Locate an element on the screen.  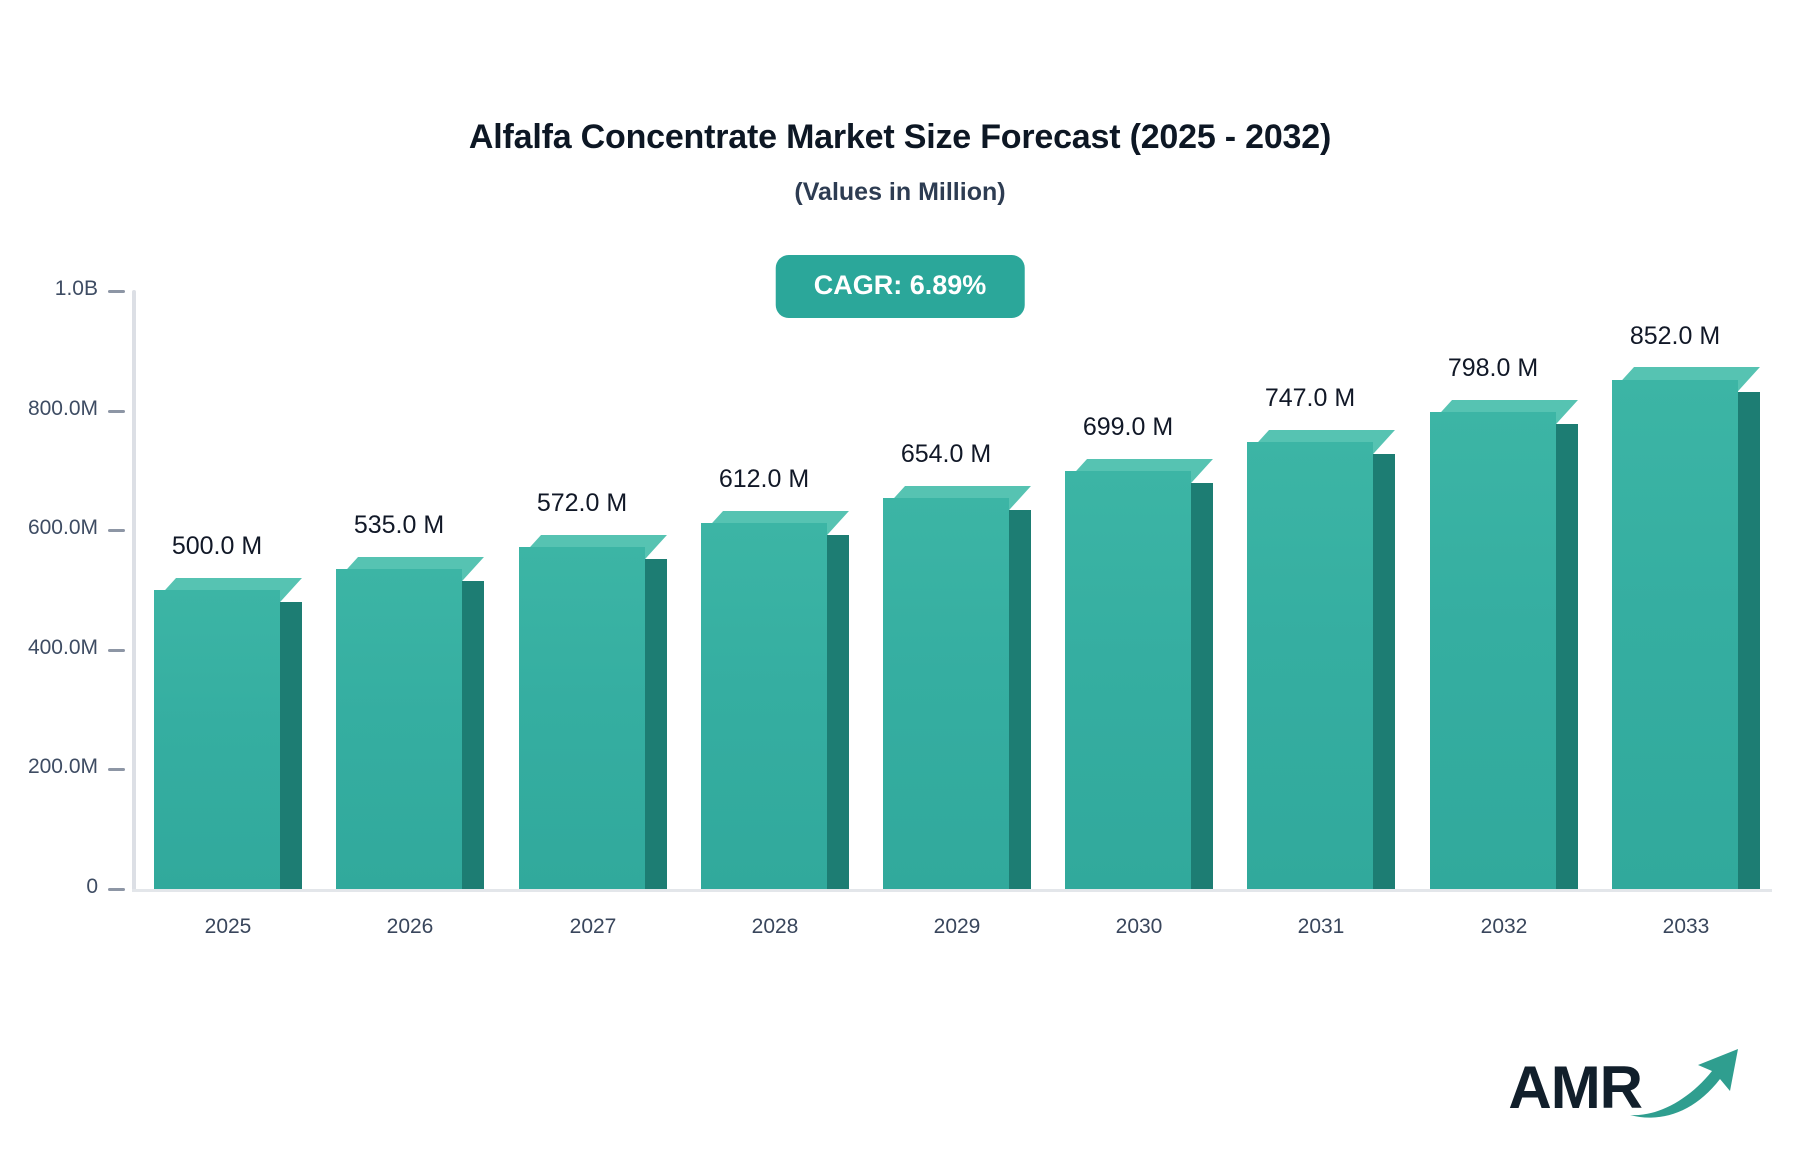
y-axis-tick-label: 600.0M is located at coordinates (62, 528).